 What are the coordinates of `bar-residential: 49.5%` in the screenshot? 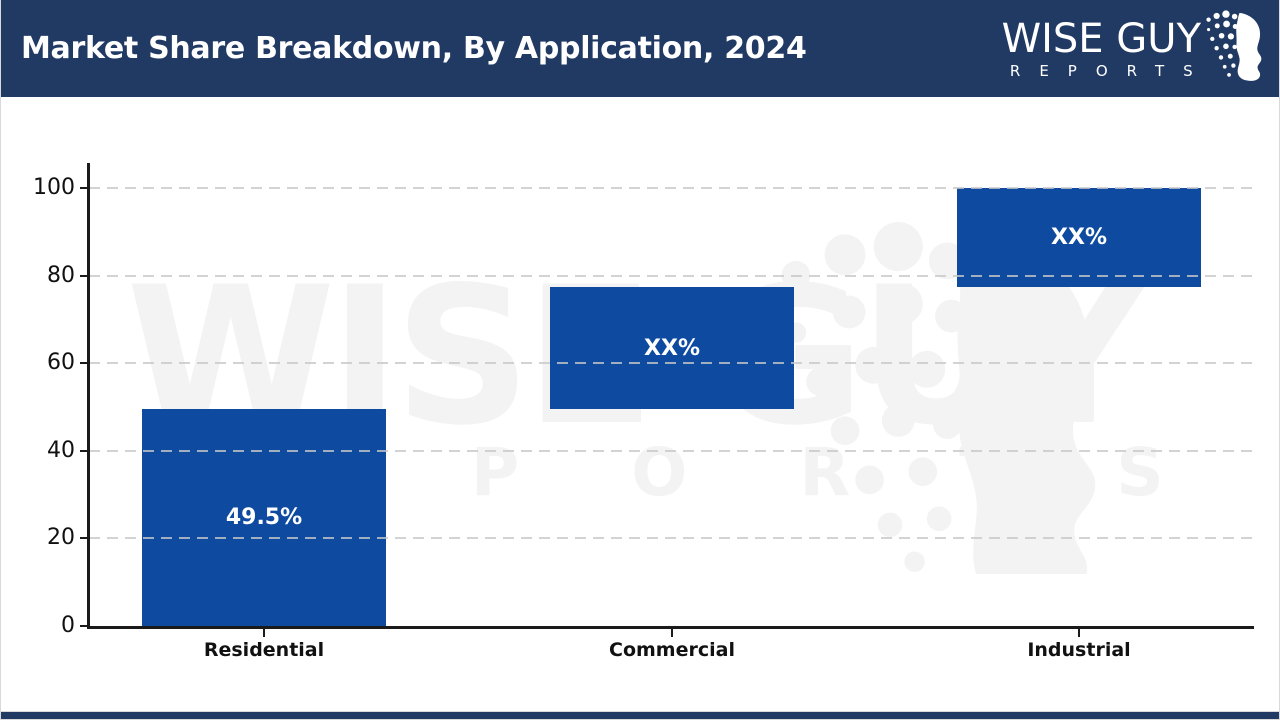 It's located at (264, 517).